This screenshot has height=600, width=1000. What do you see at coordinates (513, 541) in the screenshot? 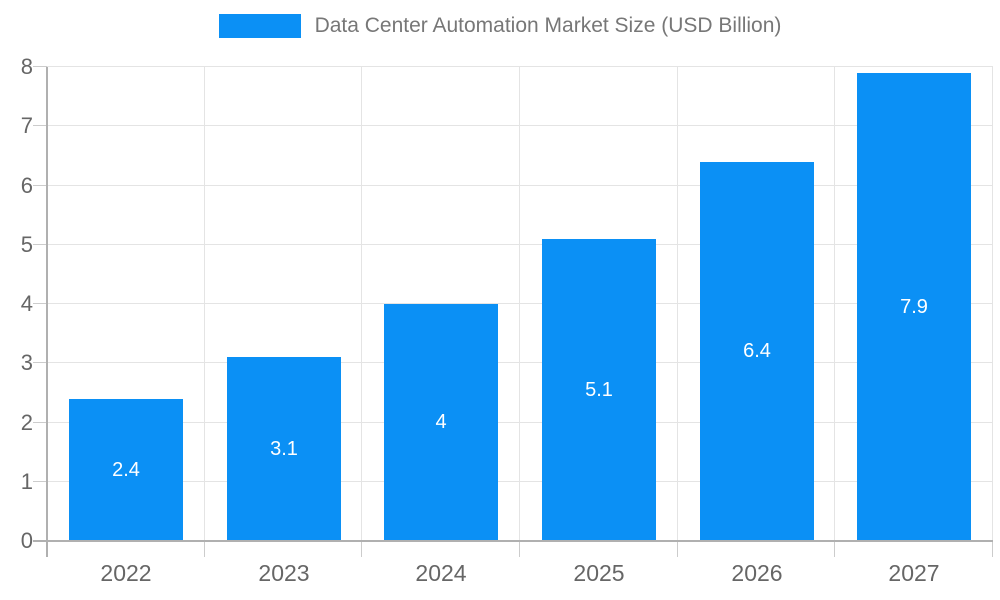
I see `x-axis-line` at bounding box center [513, 541].